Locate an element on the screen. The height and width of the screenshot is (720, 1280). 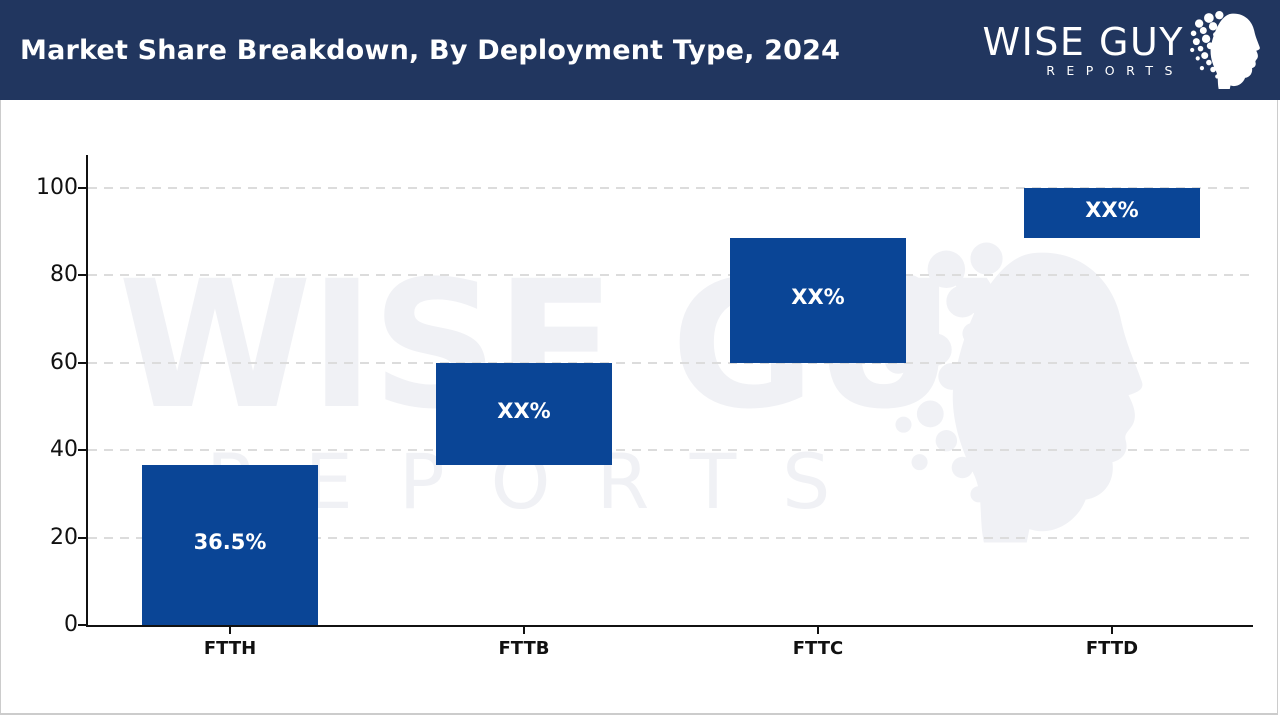
bar-fttd is located at coordinates (1112, 212).